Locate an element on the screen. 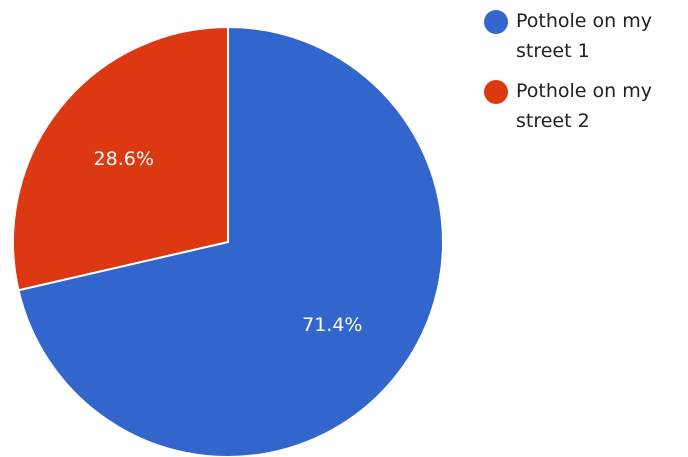  legend-label-1: Pothole on my street 1 is located at coordinates (584, 36).